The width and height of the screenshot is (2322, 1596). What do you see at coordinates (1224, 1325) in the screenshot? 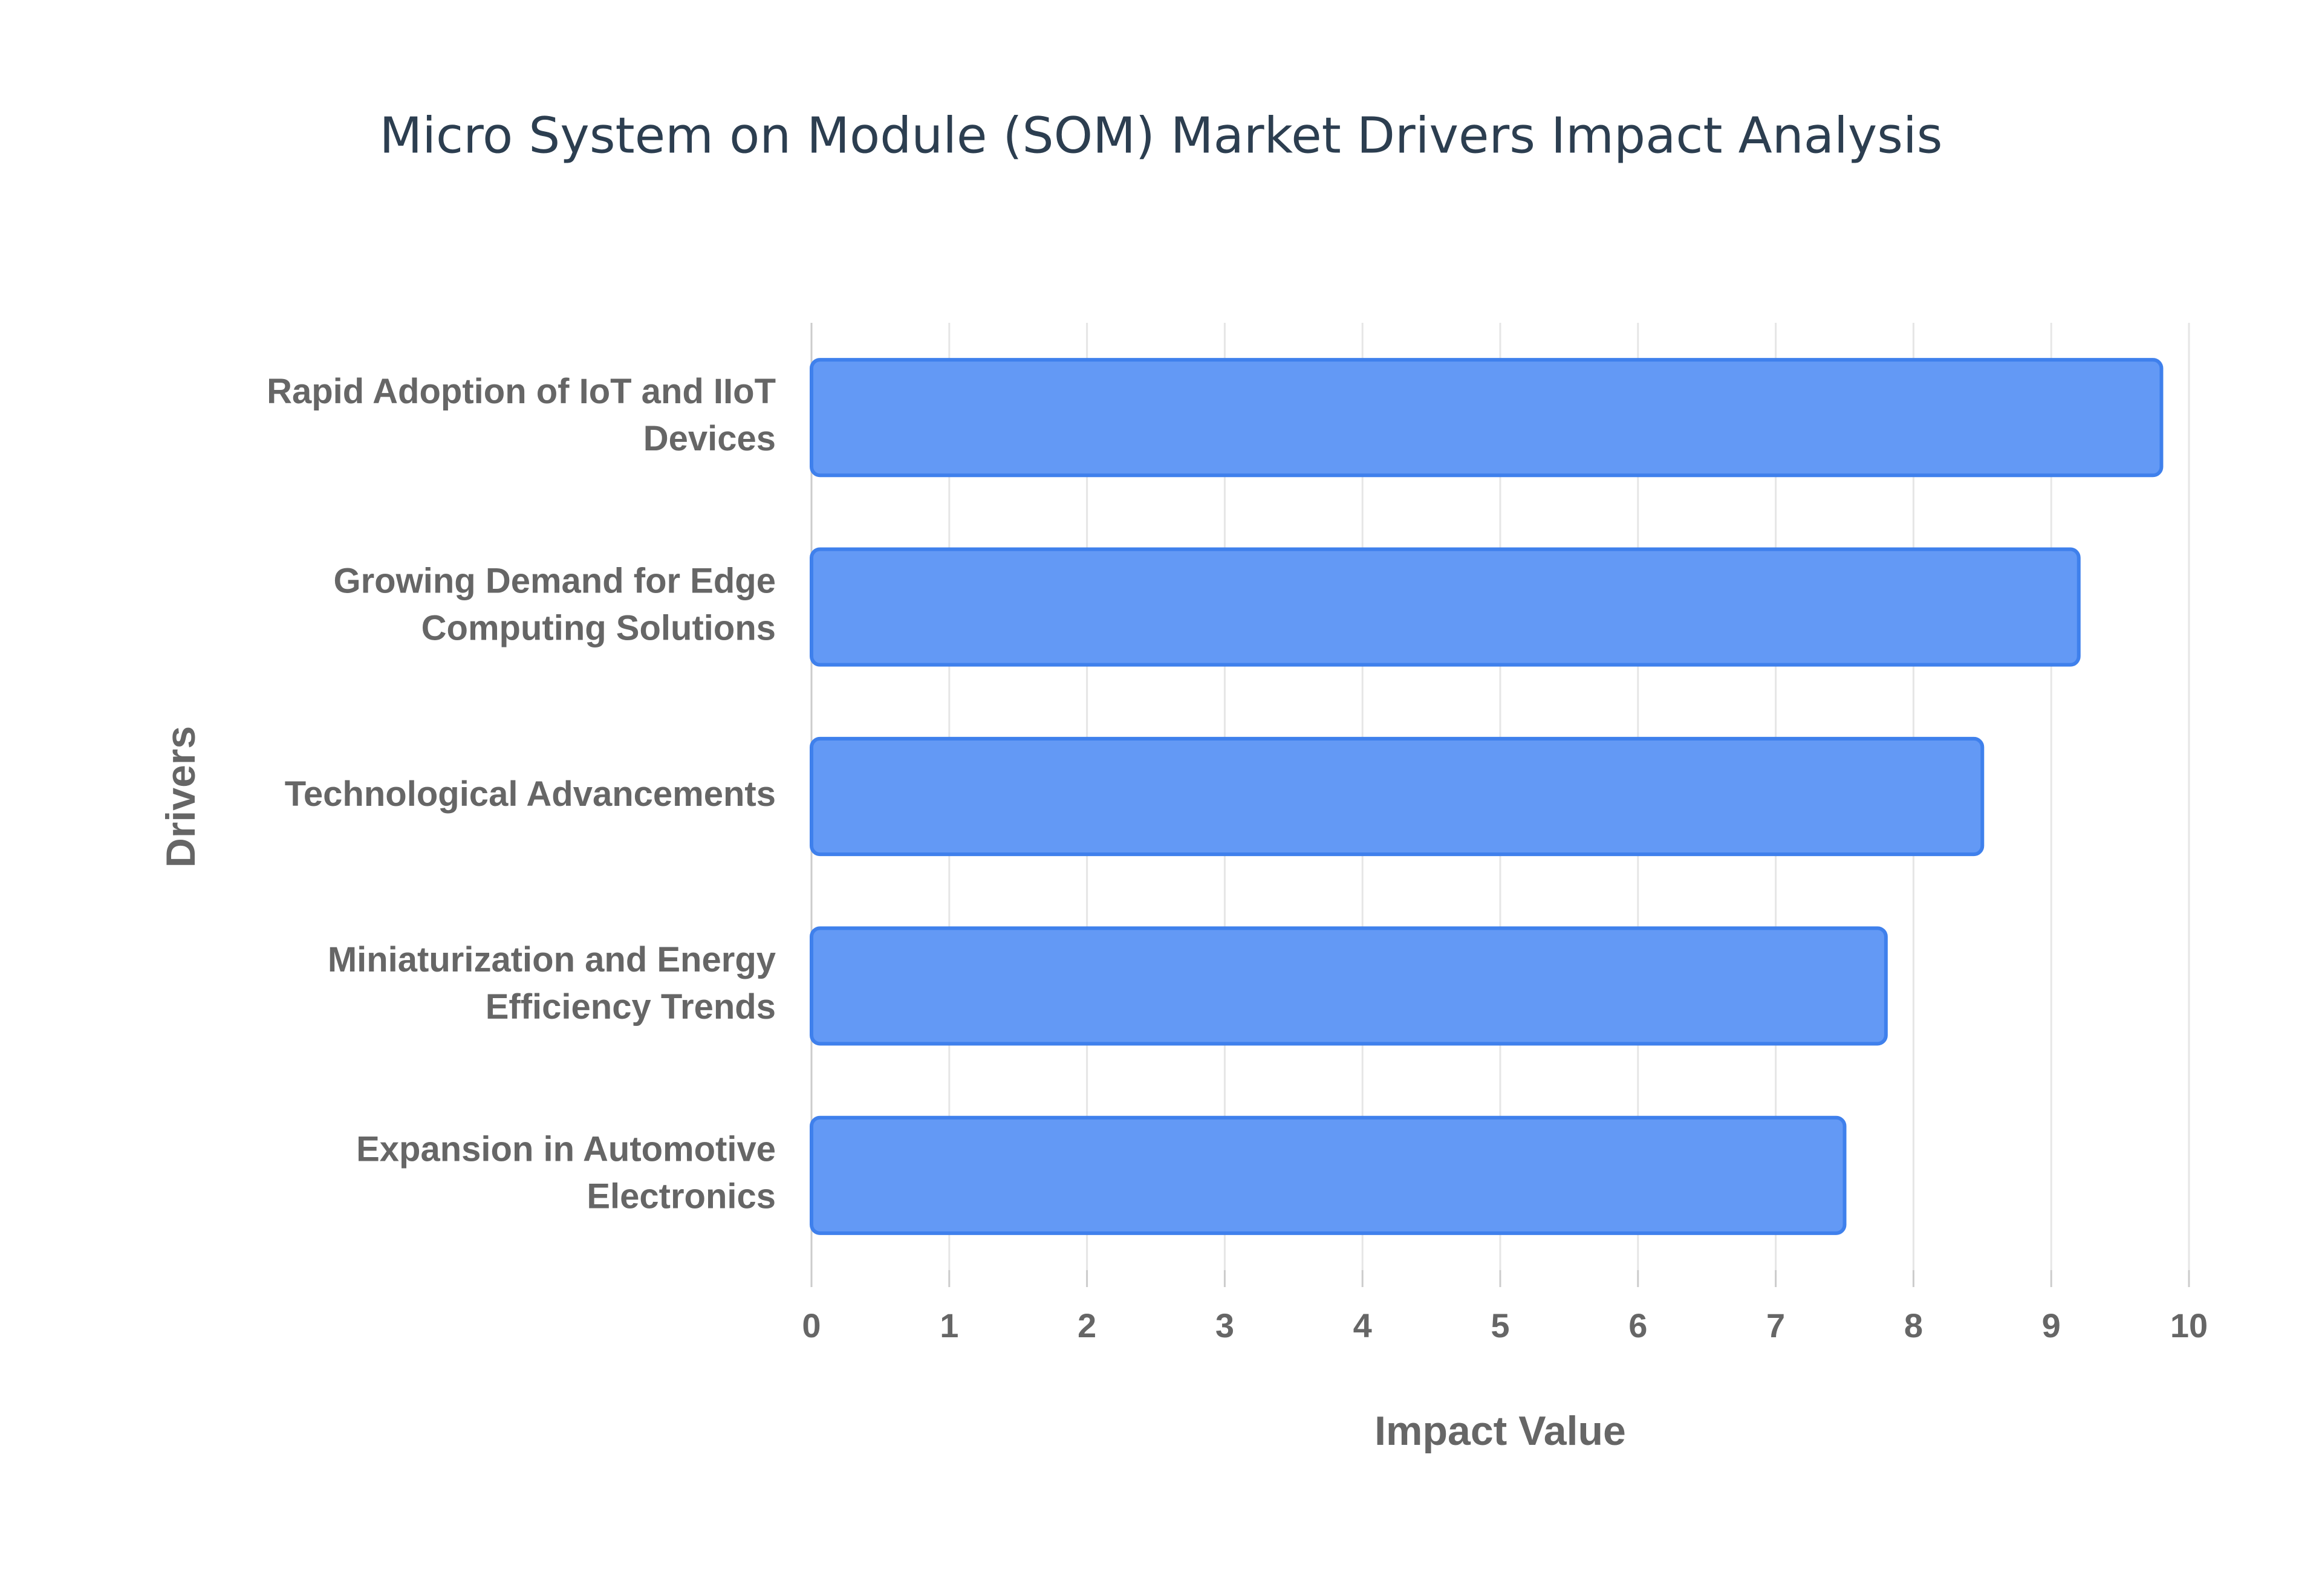
I see `x-tick-label: 3` at bounding box center [1224, 1325].